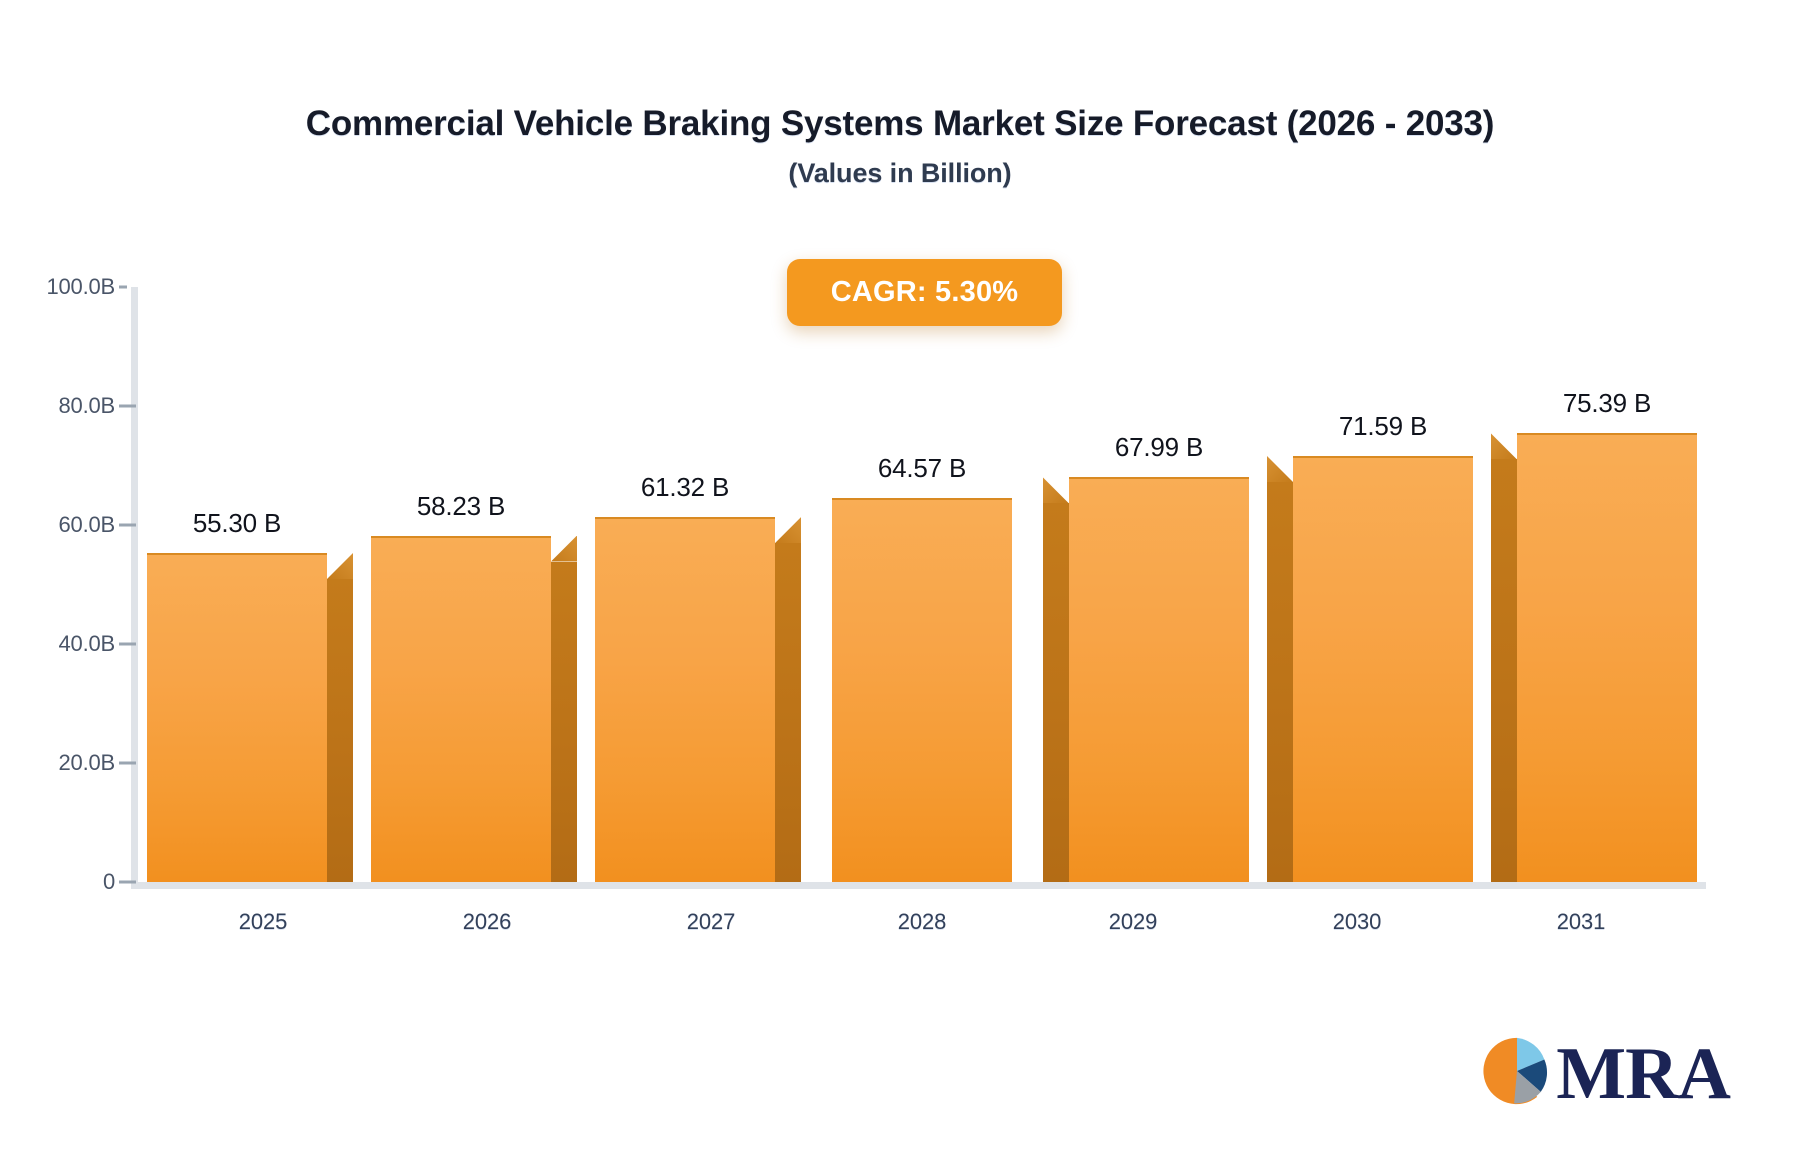 The height and width of the screenshot is (1156, 1800). Describe the element at coordinates (87, 524) in the screenshot. I see `y-axis-tick-label: 60.0B` at that location.